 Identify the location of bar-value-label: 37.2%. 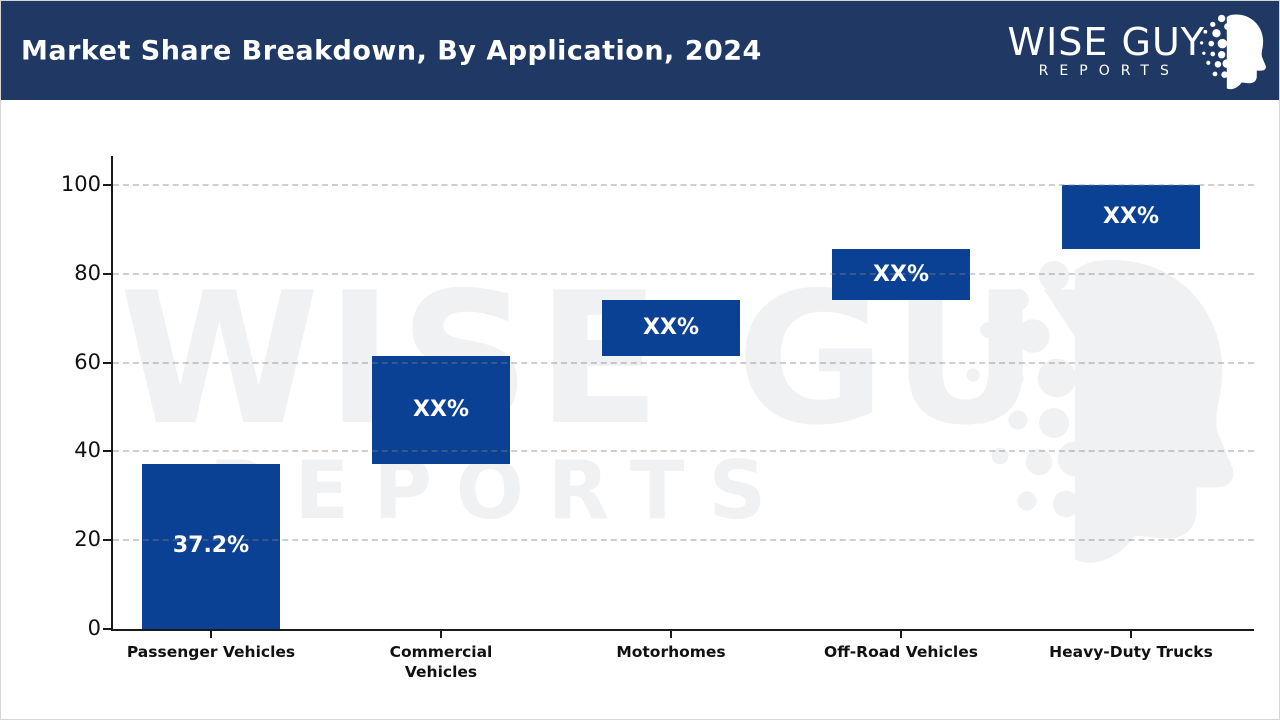
(211, 546).